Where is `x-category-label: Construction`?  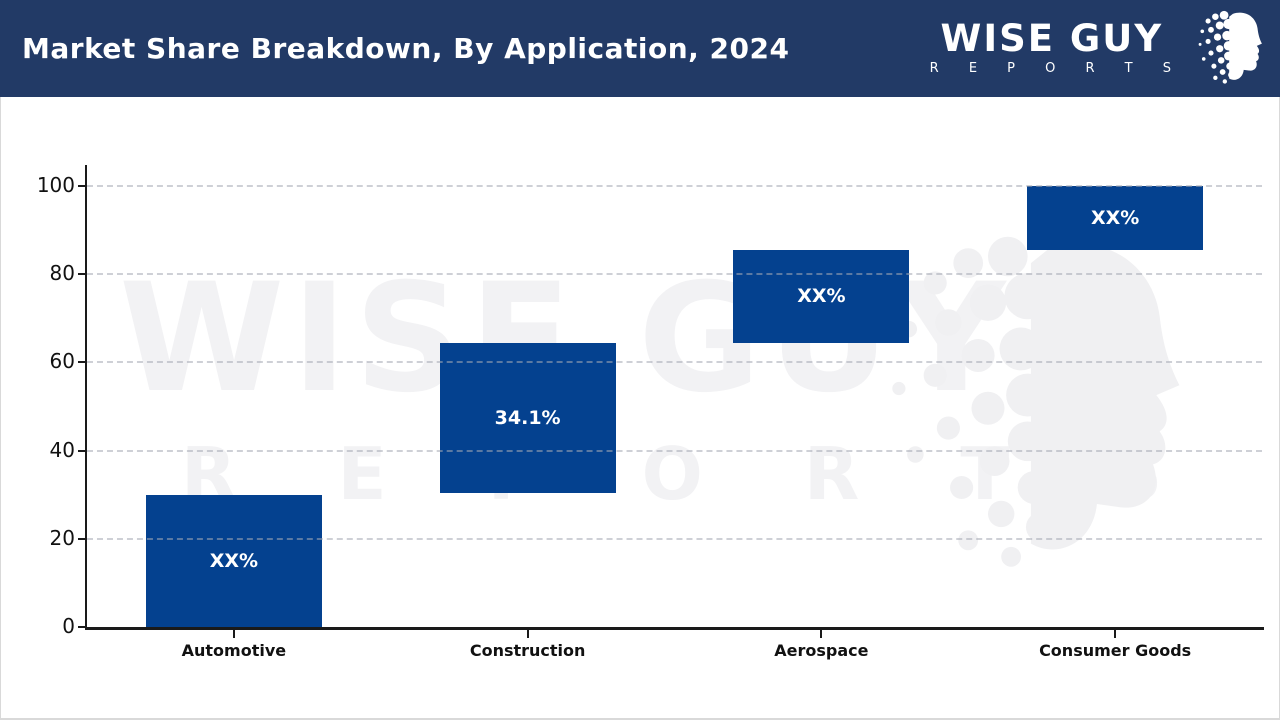 x-category-label: Construction is located at coordinates (527, 650).